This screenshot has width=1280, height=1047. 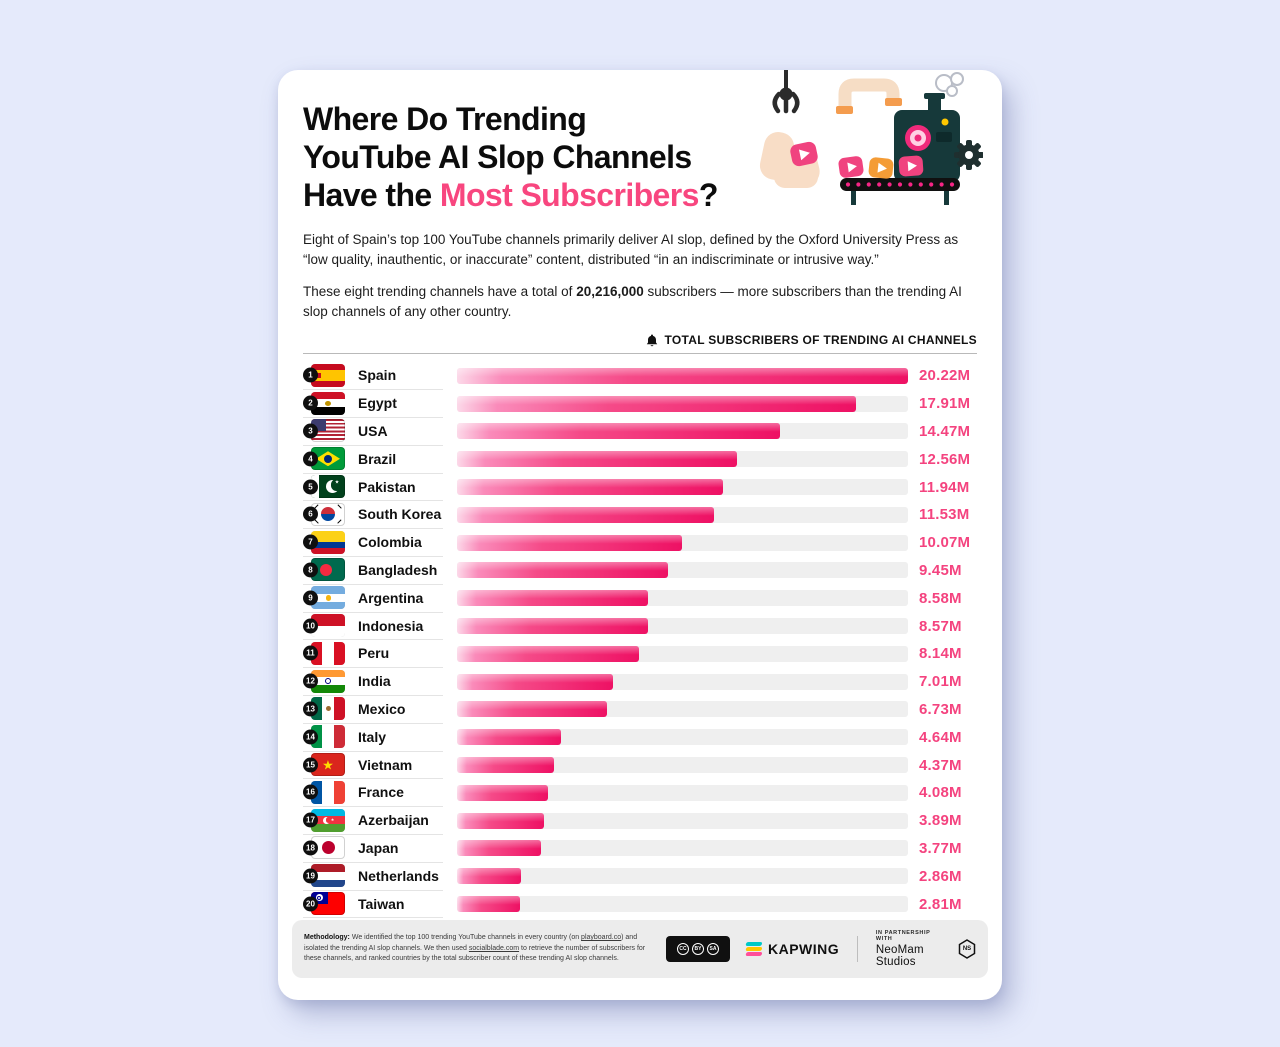 What do you see at coordinates (400, 514) in the screenshot?
I see `country-label: South Korea` at bounding box center [400, 514].